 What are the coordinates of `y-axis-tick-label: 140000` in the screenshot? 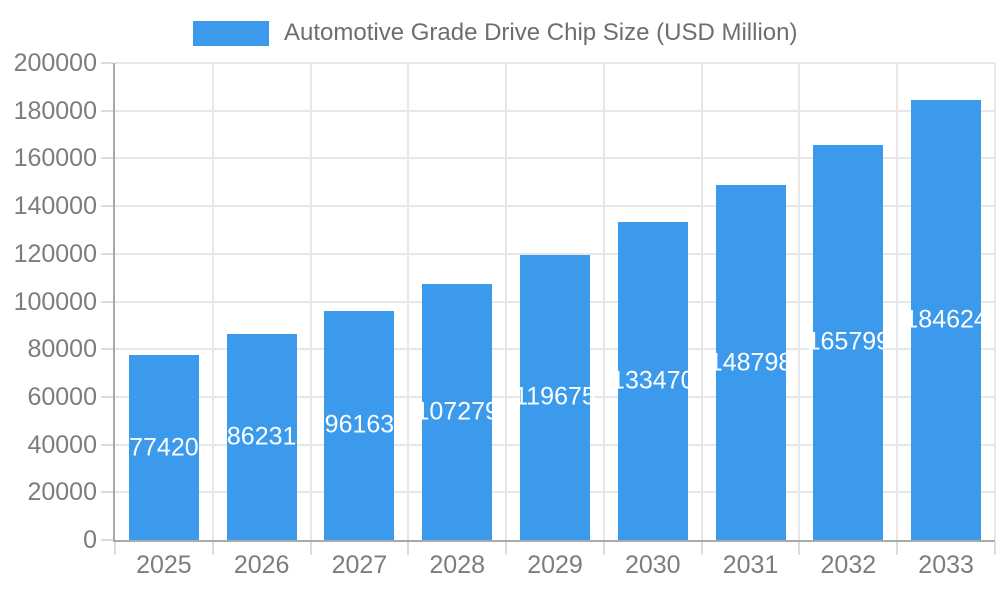 It's located at (55, 206).